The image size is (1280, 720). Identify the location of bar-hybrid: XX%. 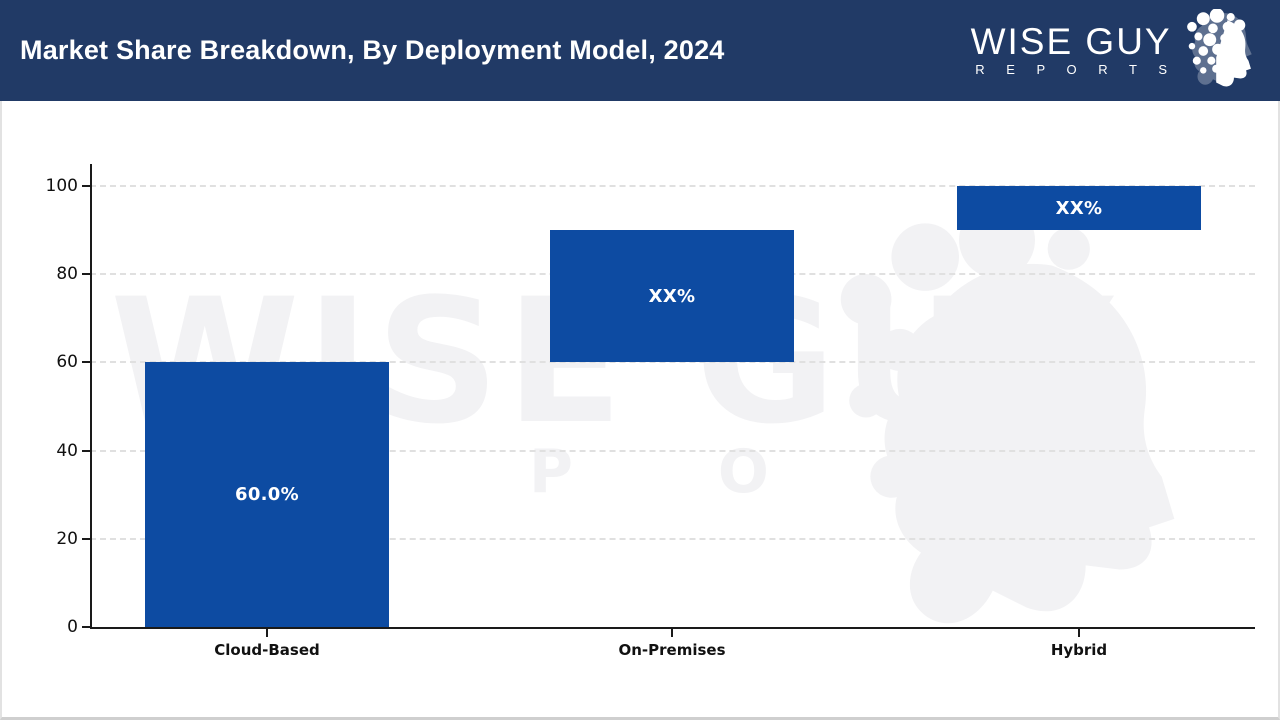
(1079, 208).